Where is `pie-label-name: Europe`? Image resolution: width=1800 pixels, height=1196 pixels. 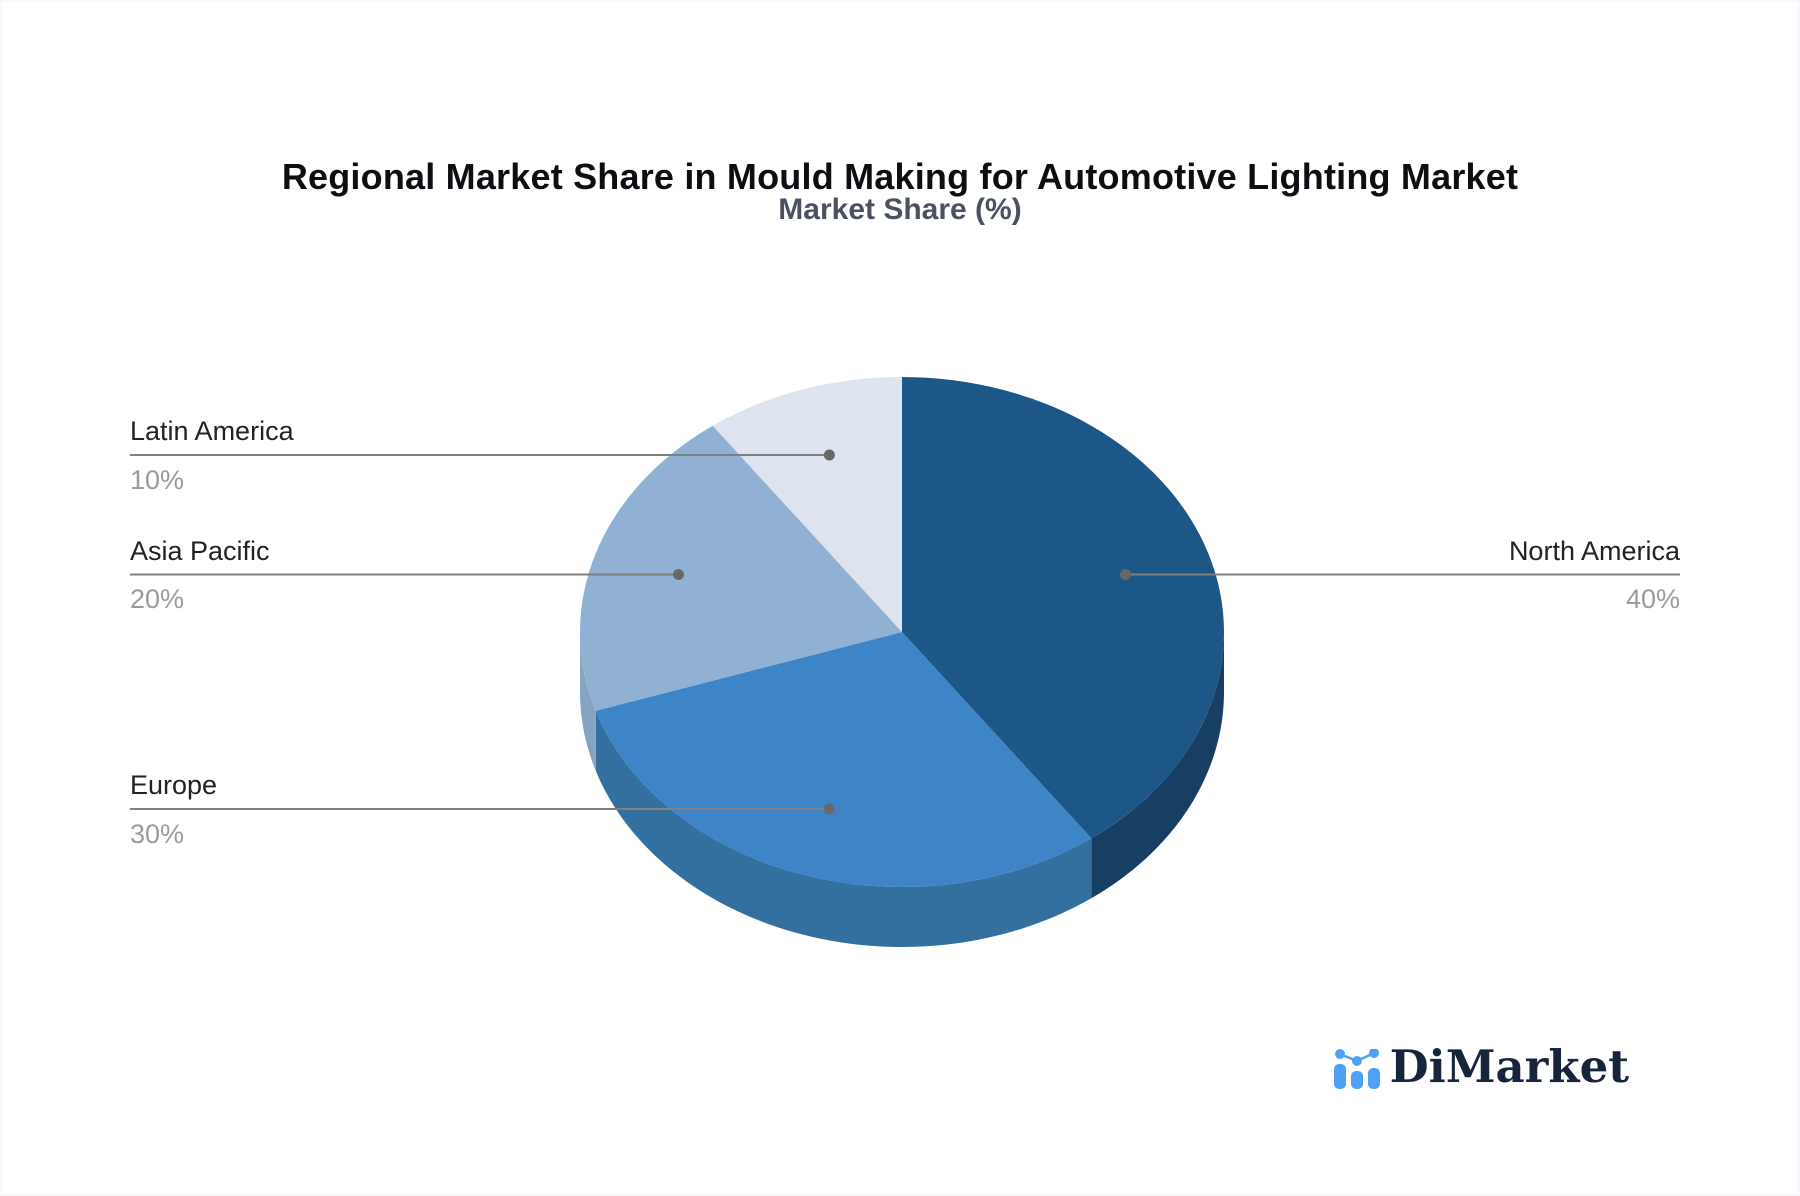
pie-label-name: Europe is located at coordinates (174, 785).